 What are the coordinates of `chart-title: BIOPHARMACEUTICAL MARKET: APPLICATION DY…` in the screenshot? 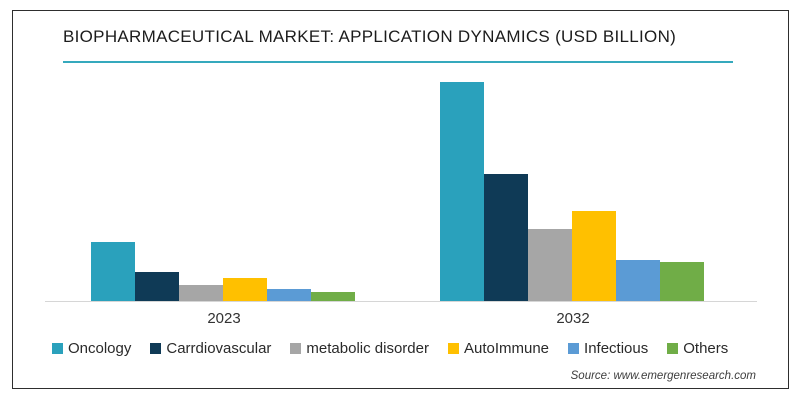 It's located at (370, 36).